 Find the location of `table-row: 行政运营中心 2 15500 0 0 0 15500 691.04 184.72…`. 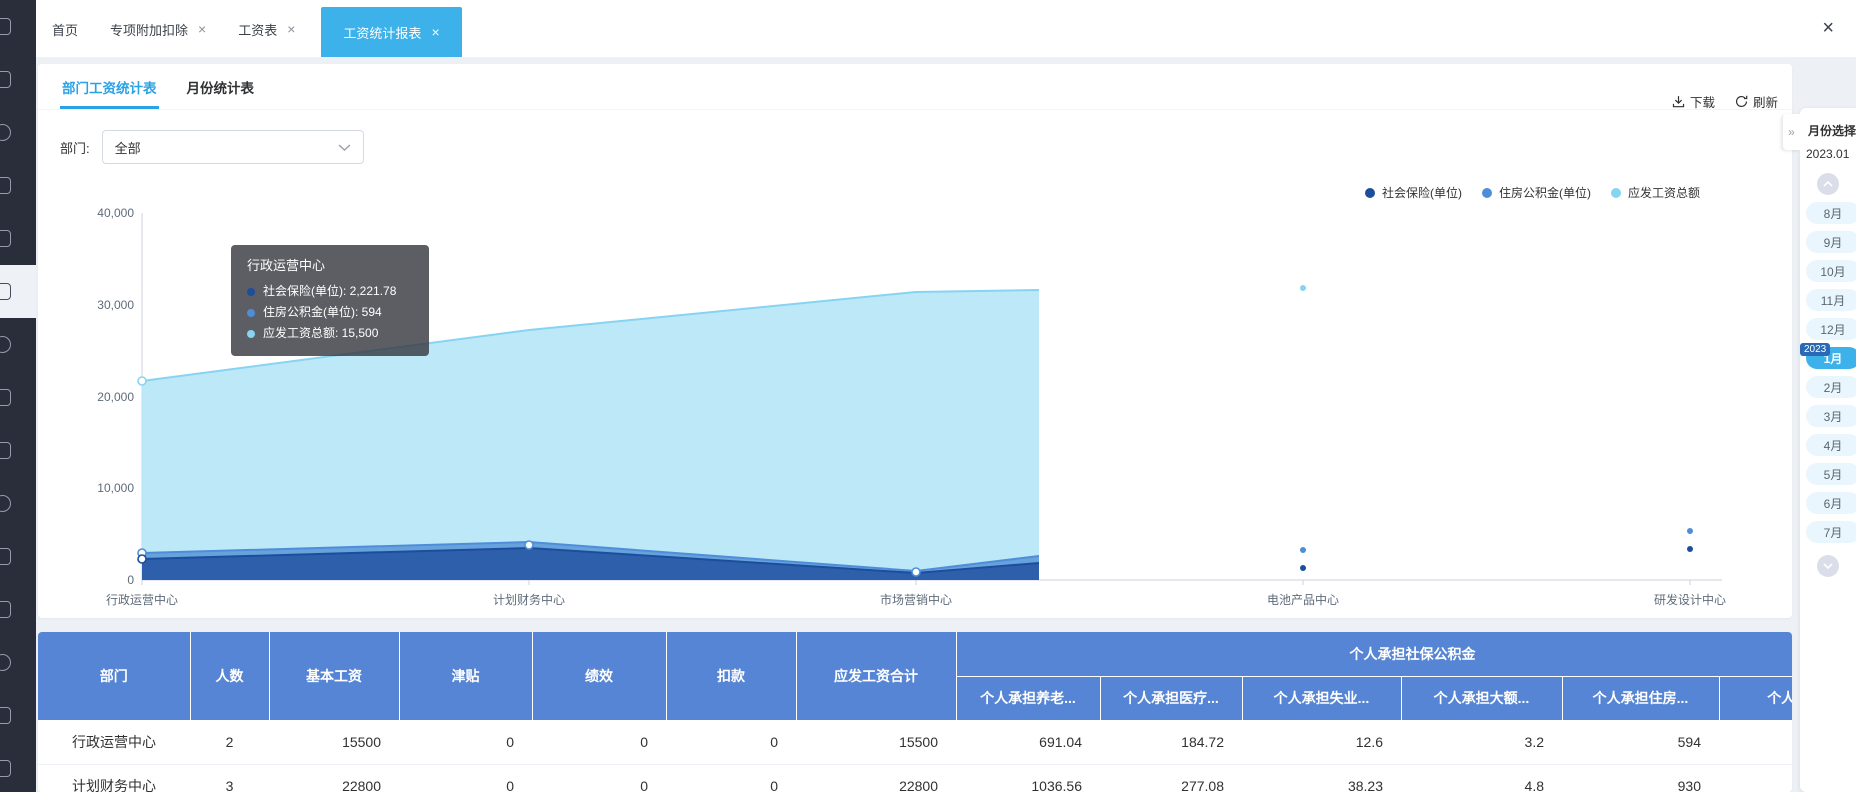

table-row: 行政运营中心 2 15500 0 0 0 15500 691.04 184.72… is located at coordinates (915, 742).